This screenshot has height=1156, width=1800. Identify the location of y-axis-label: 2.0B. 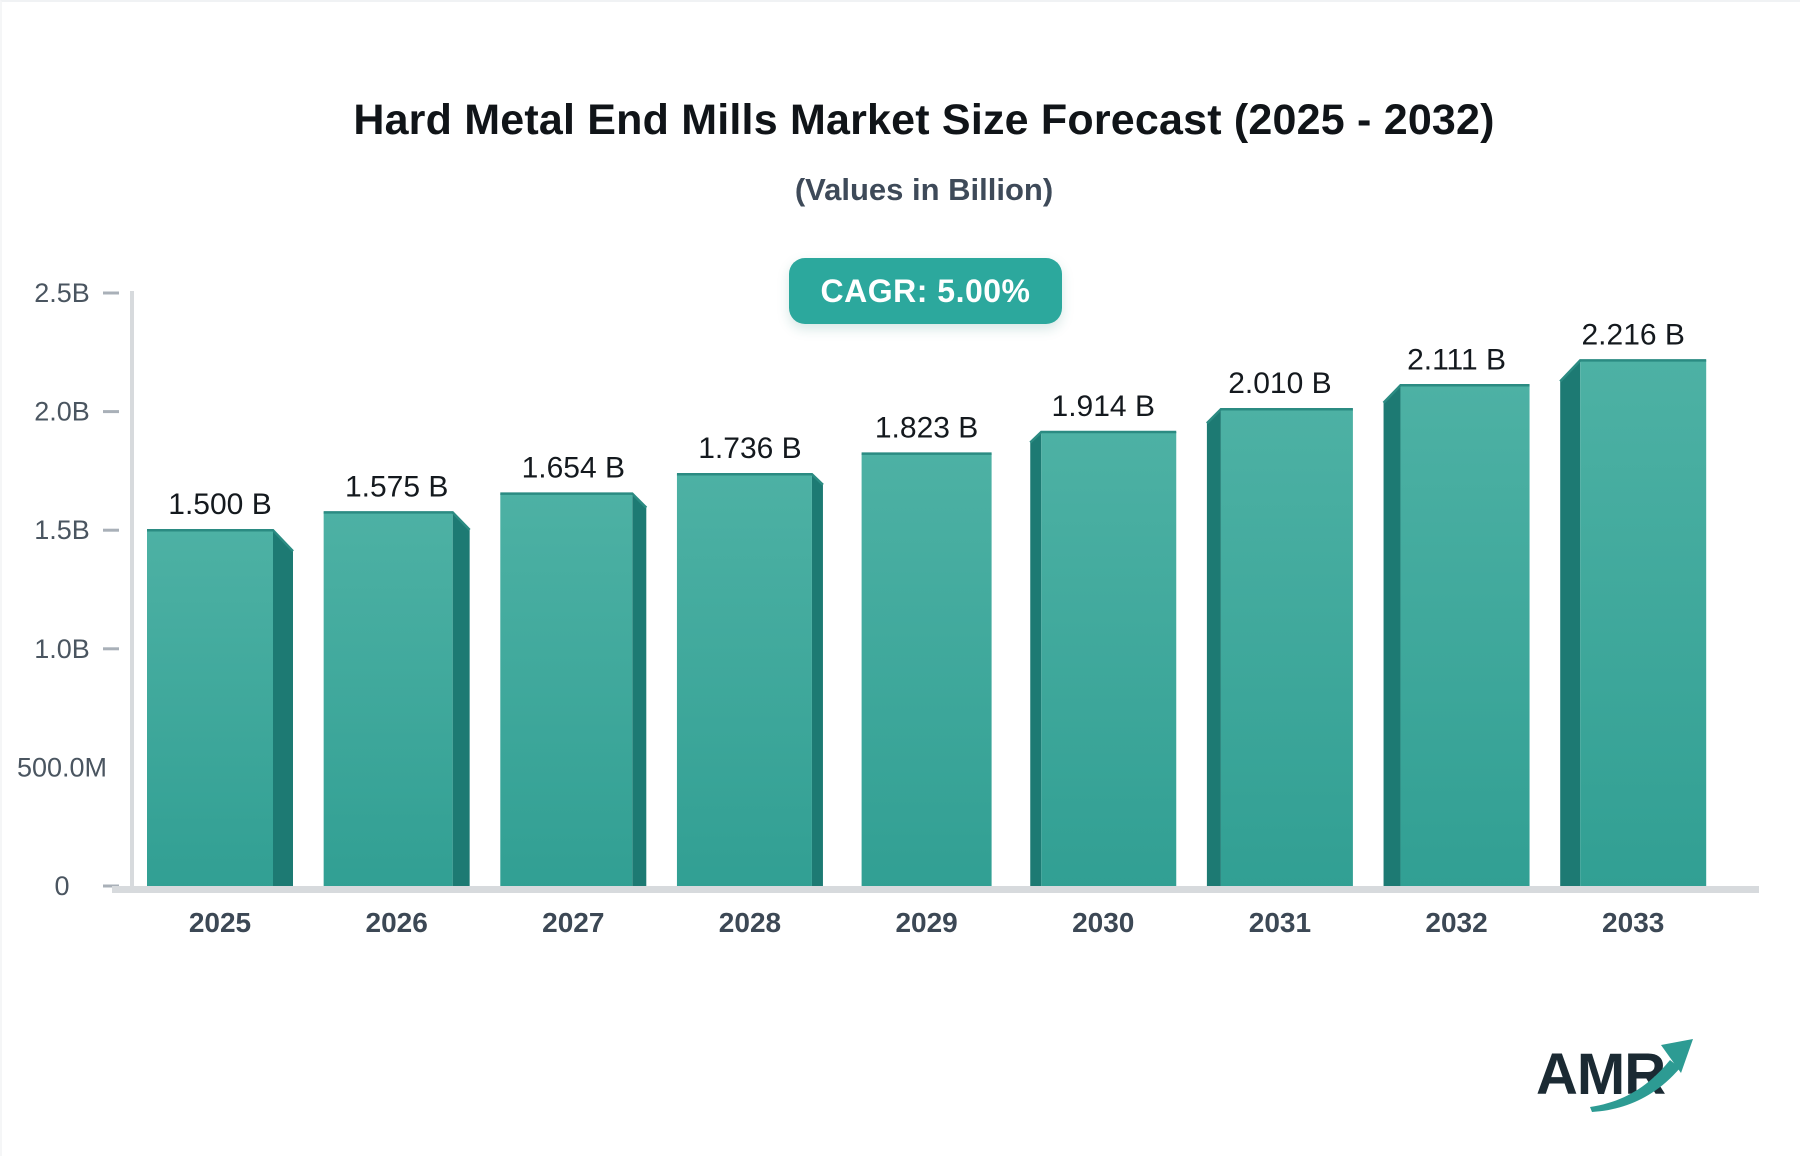
(62, 412).